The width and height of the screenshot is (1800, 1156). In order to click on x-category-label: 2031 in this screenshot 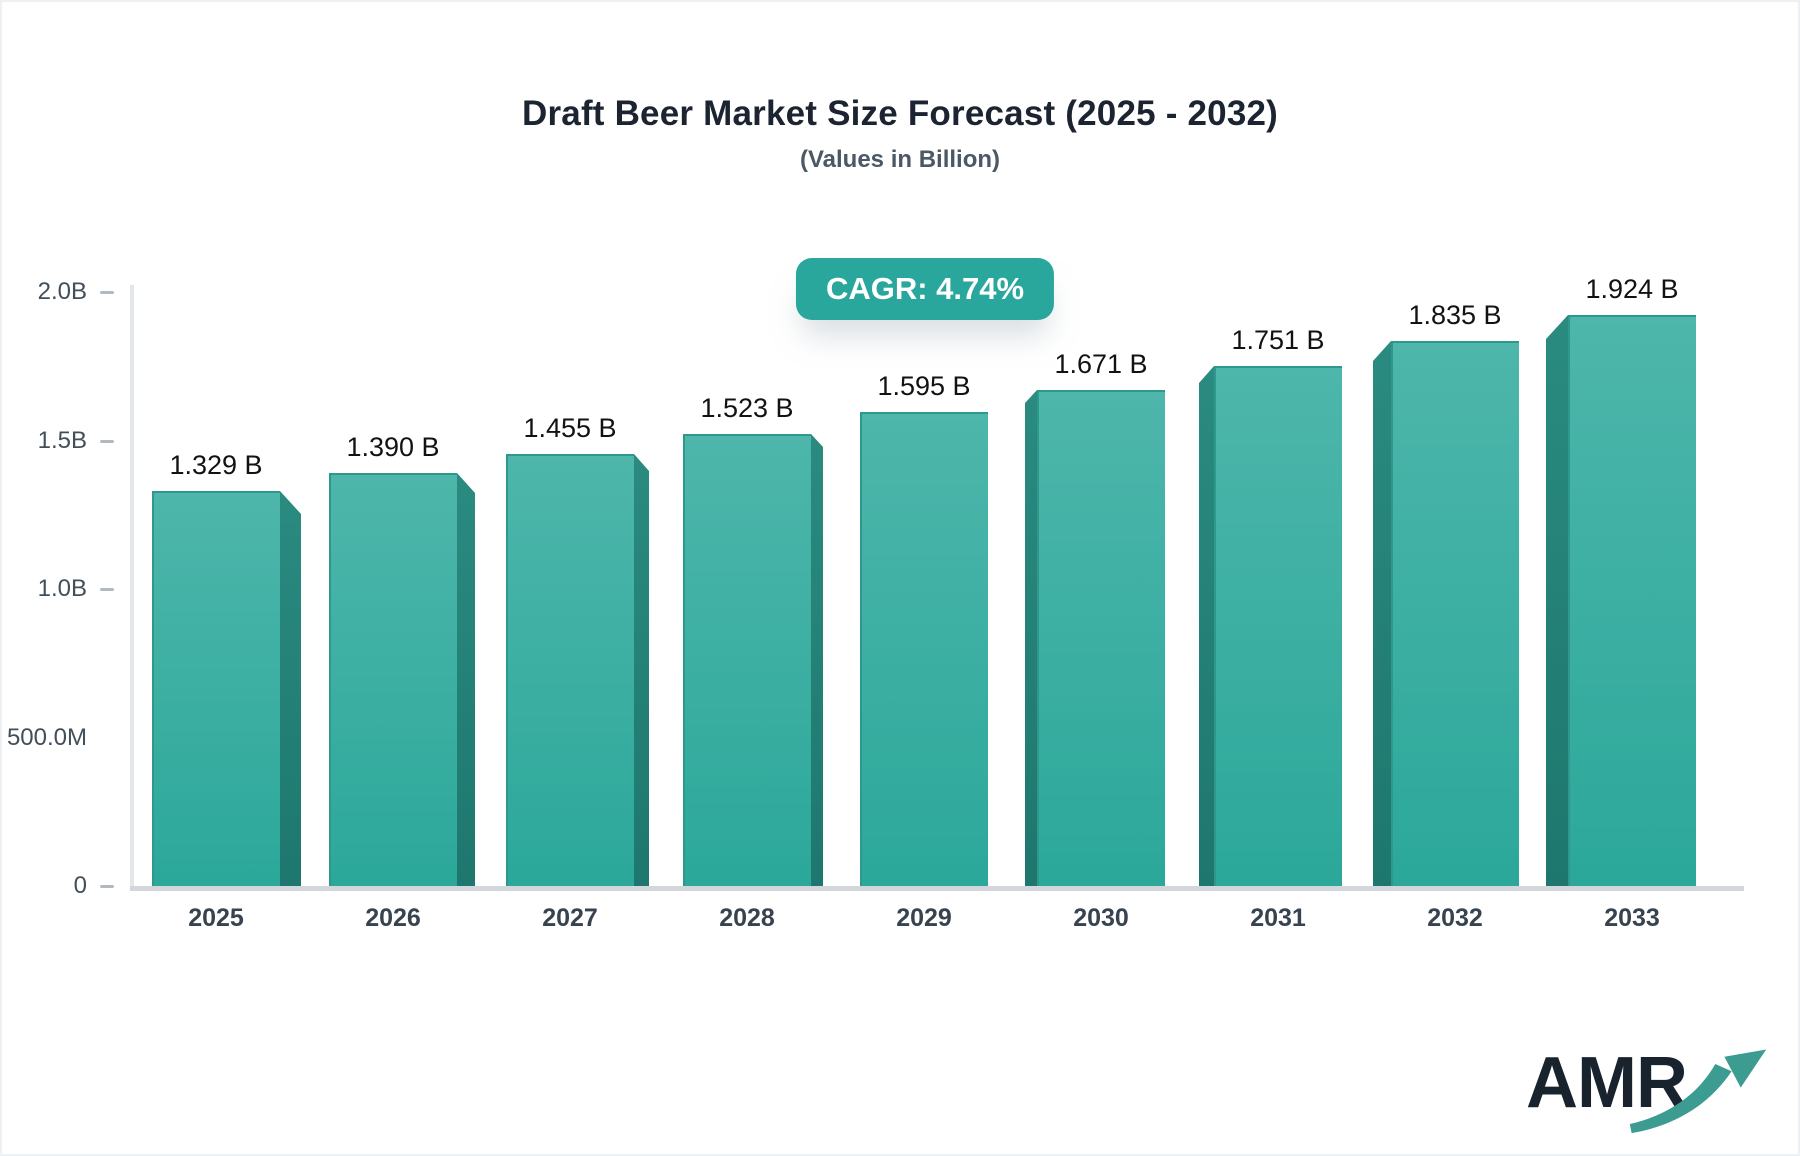, I will do `click(1278, 918)`.